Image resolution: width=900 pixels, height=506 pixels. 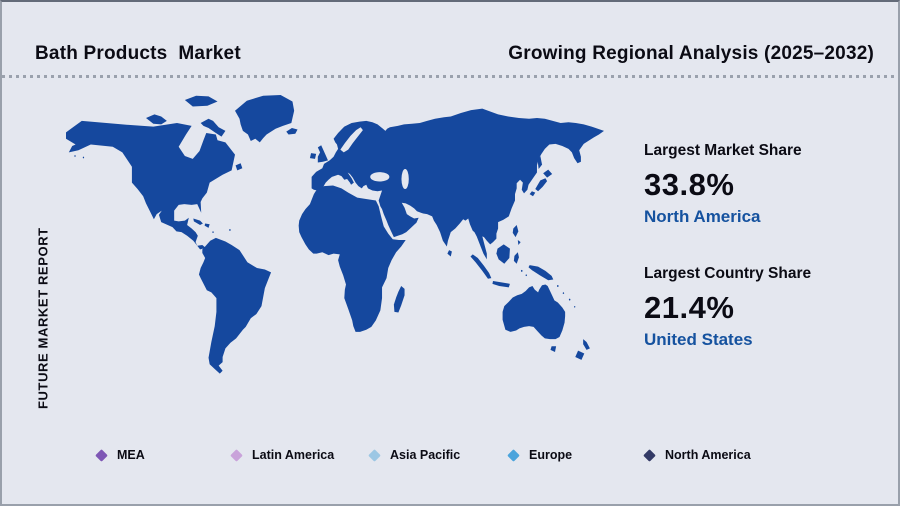 I want to click on stat-region: United States, so click(x=698, y=339).